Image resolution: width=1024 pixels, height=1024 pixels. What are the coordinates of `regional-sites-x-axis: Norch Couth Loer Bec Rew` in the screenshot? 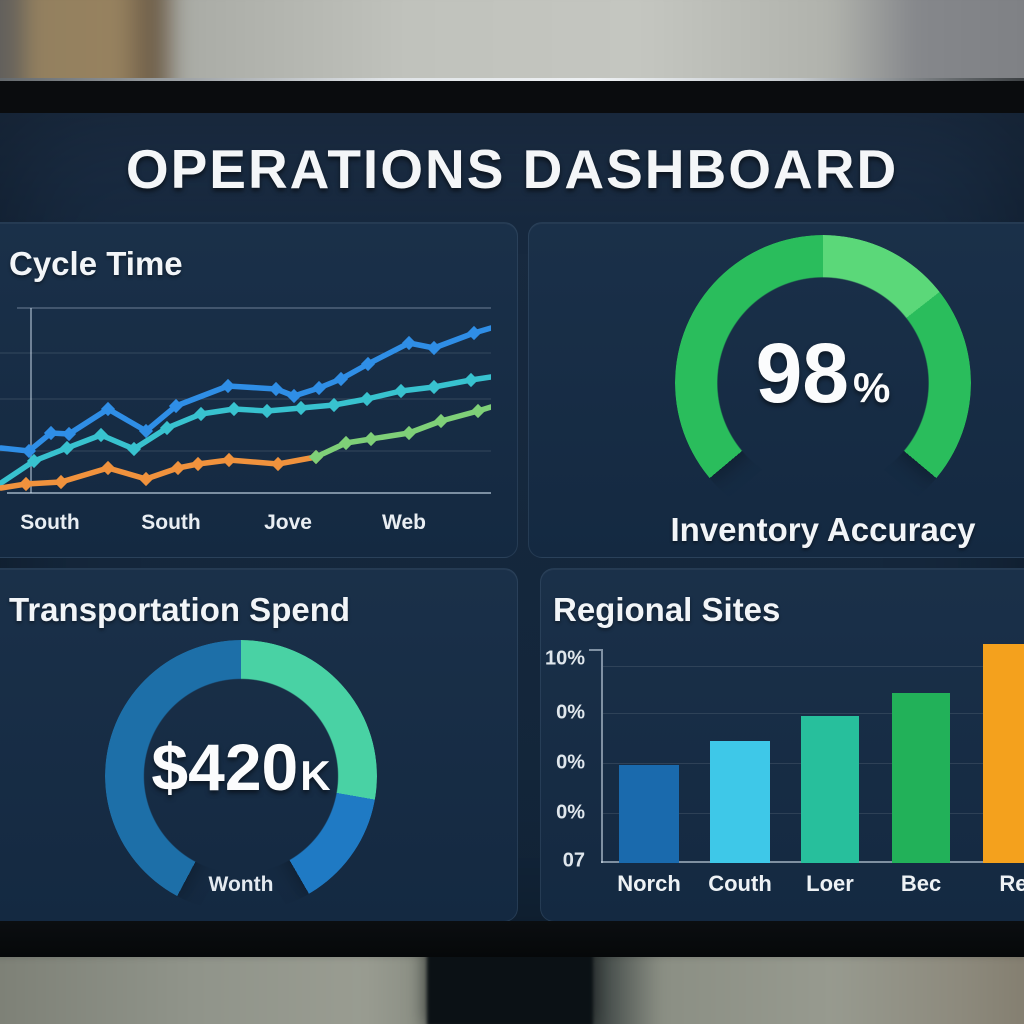 It's located at (812, 885).